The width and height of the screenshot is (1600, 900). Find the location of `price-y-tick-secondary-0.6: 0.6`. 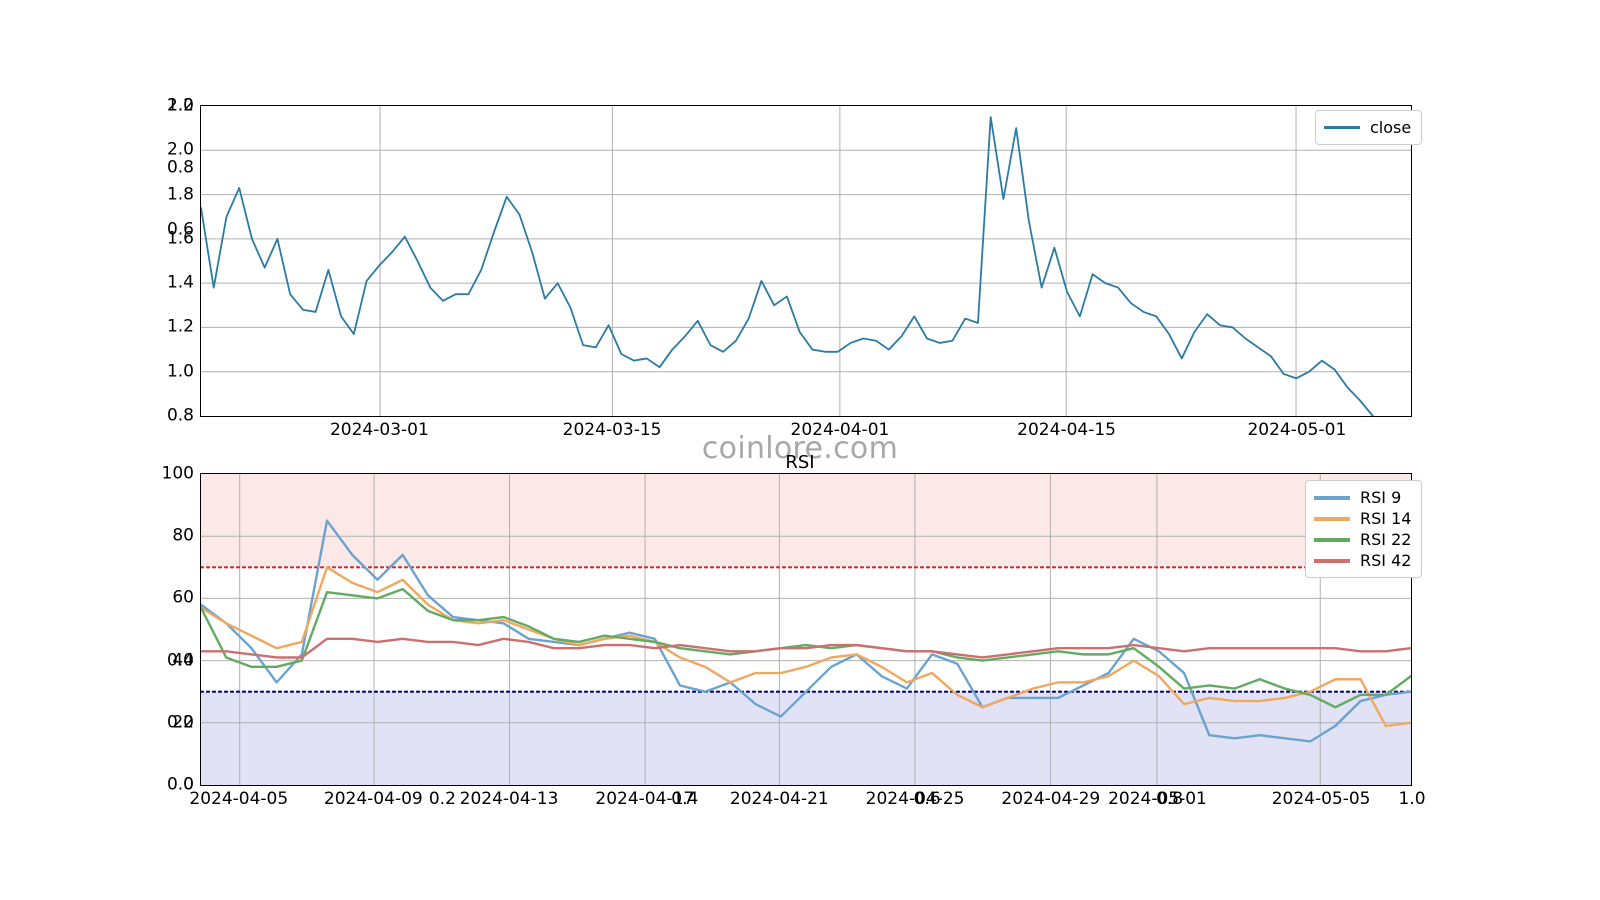

price-y-tick-secondary-0.6: 0.6 is located at coordinates (180, 229).